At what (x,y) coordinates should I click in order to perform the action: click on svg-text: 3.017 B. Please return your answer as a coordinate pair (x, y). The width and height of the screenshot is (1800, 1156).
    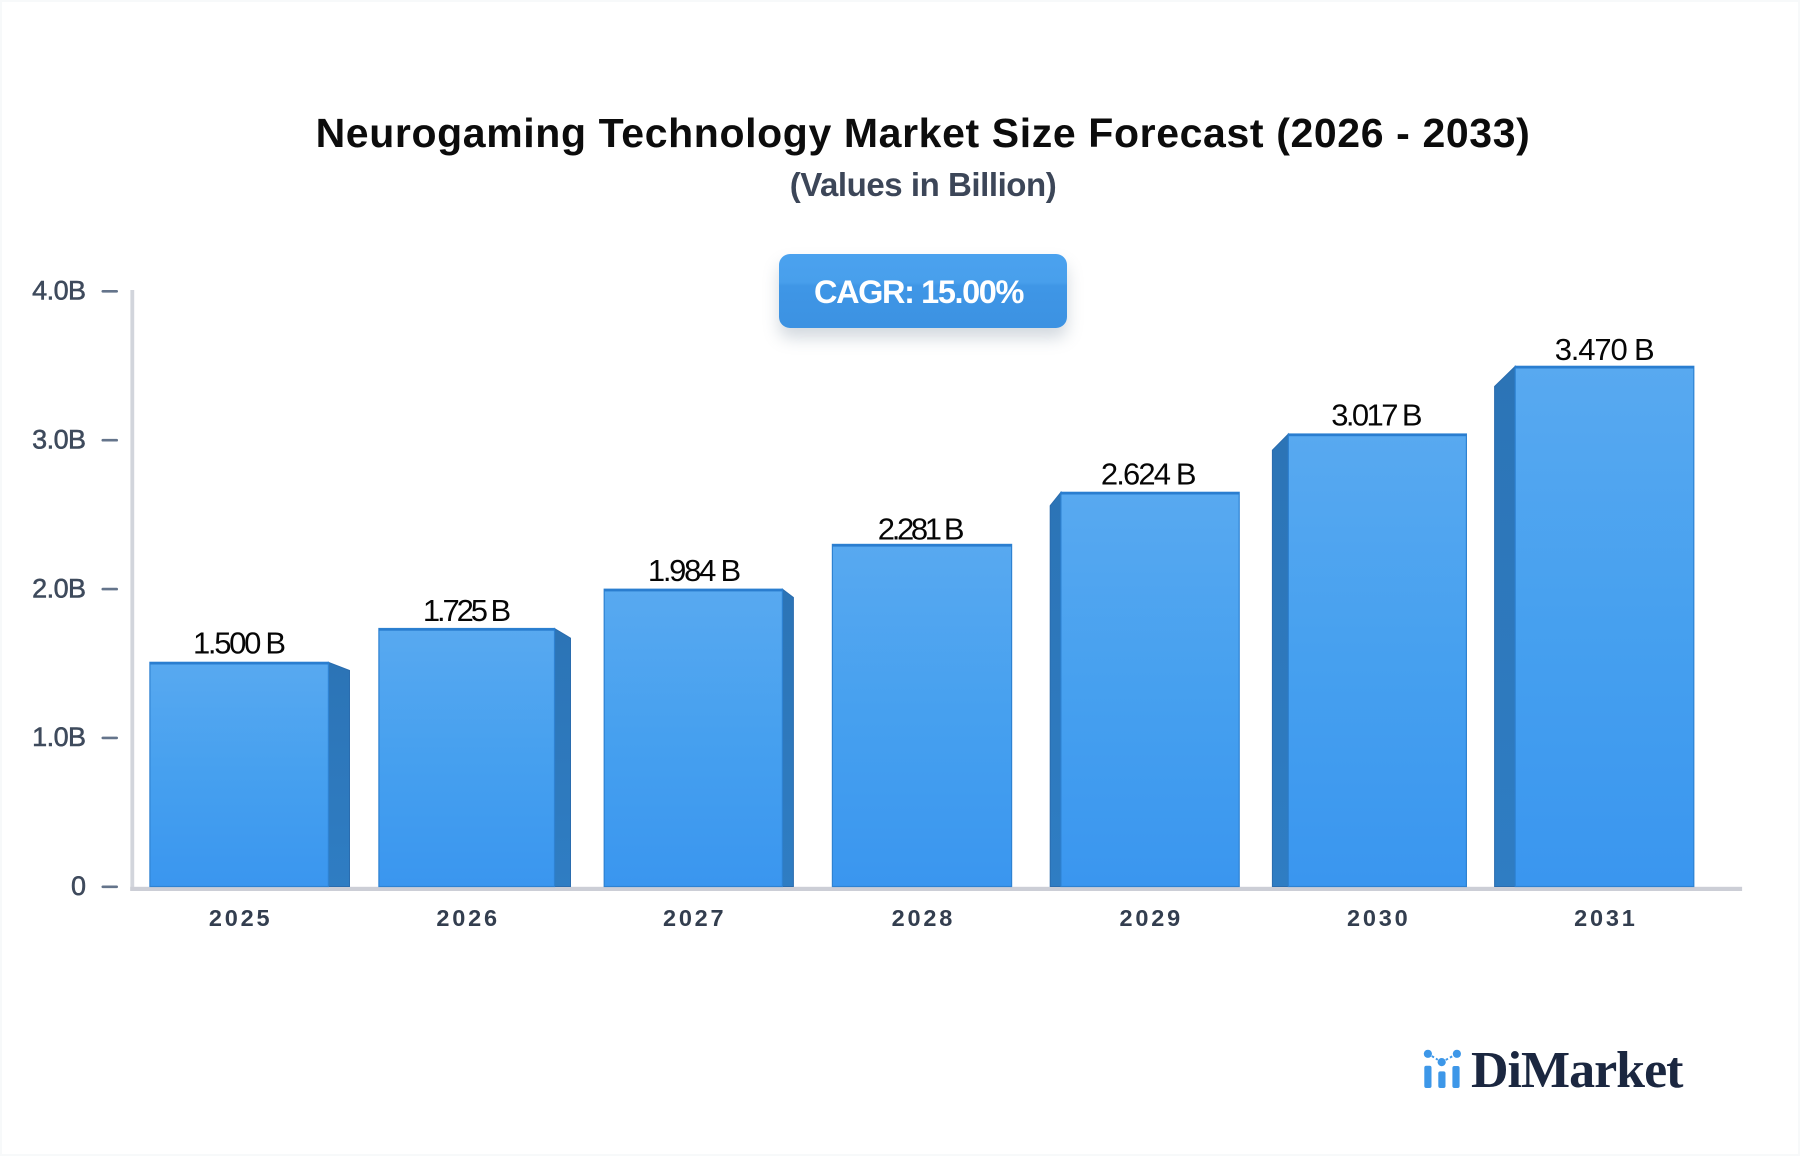
    Looking at the image, I should click on (1376, 415).